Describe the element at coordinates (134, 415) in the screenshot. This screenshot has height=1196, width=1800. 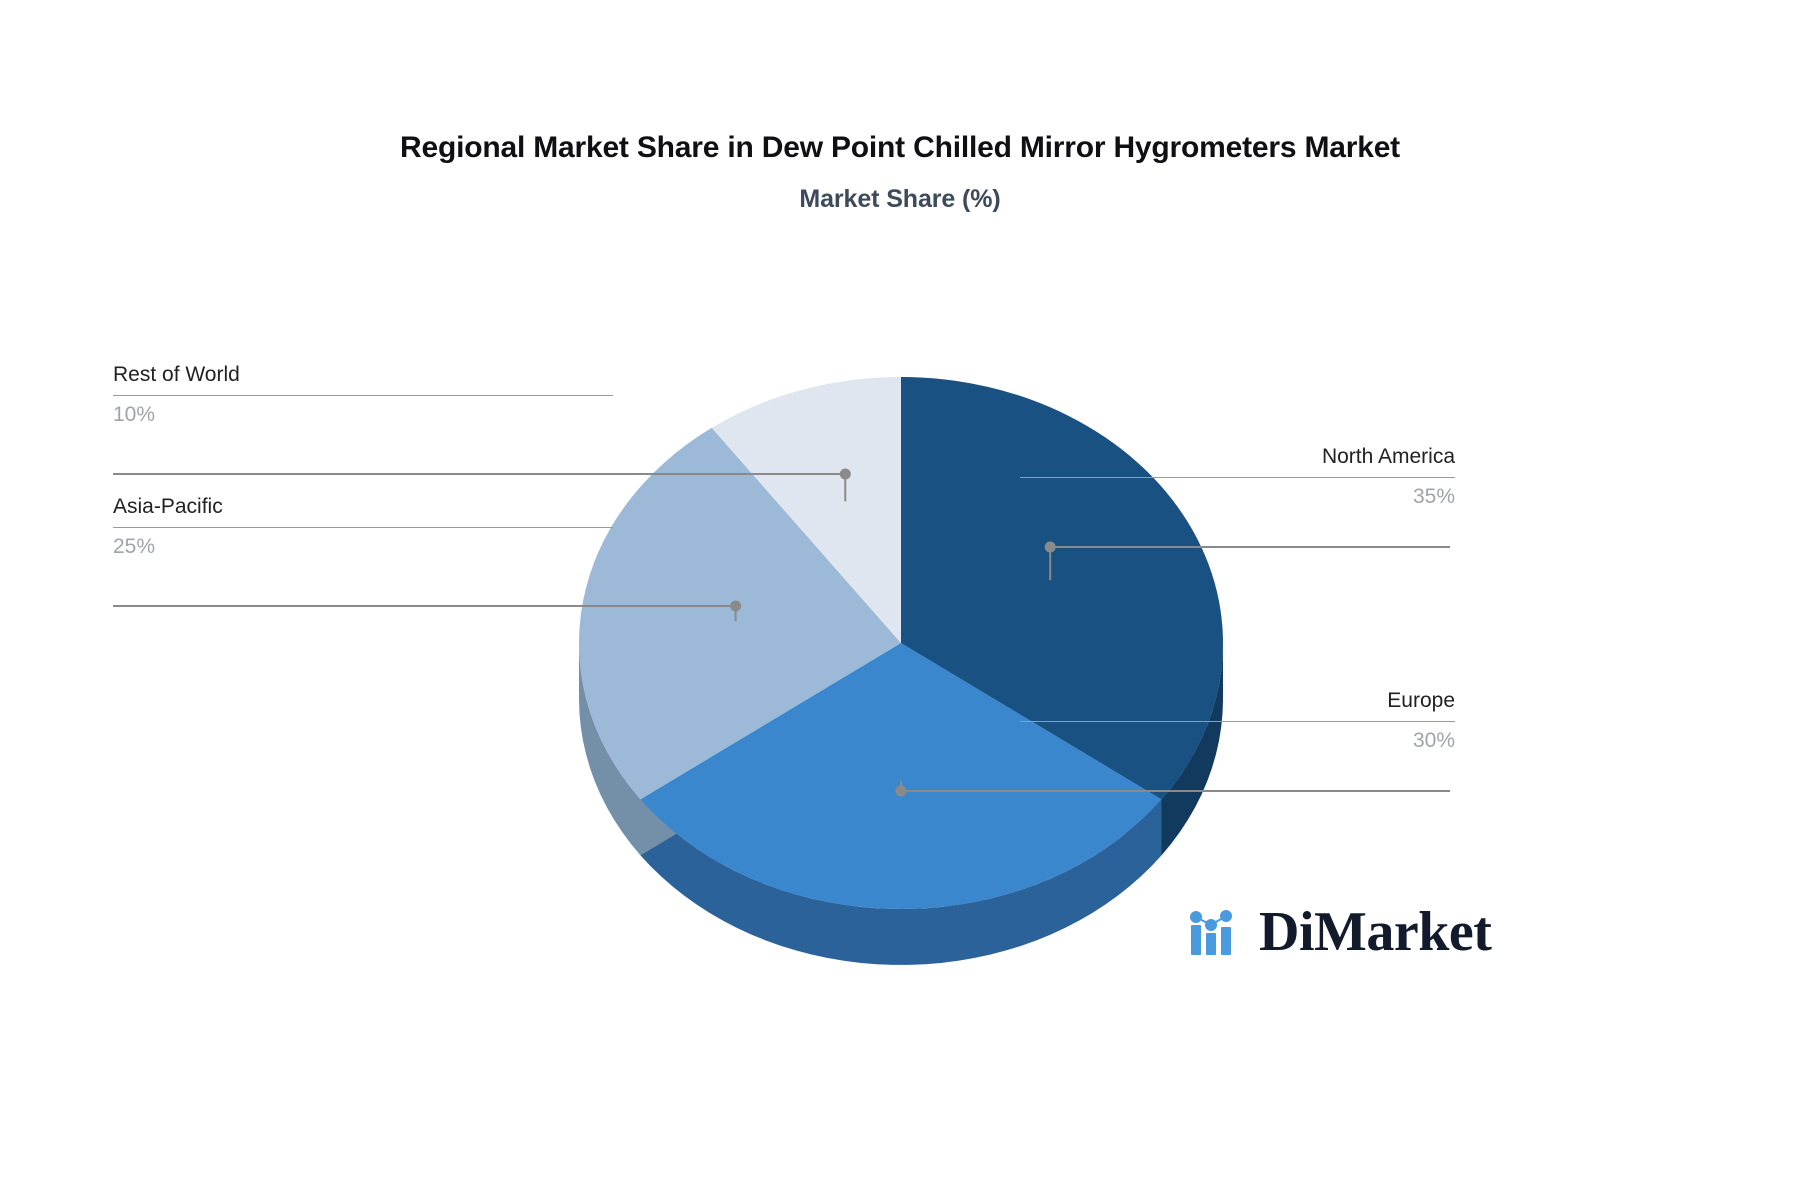
I see `callout-value-rest-of-world: 10%` at that location.